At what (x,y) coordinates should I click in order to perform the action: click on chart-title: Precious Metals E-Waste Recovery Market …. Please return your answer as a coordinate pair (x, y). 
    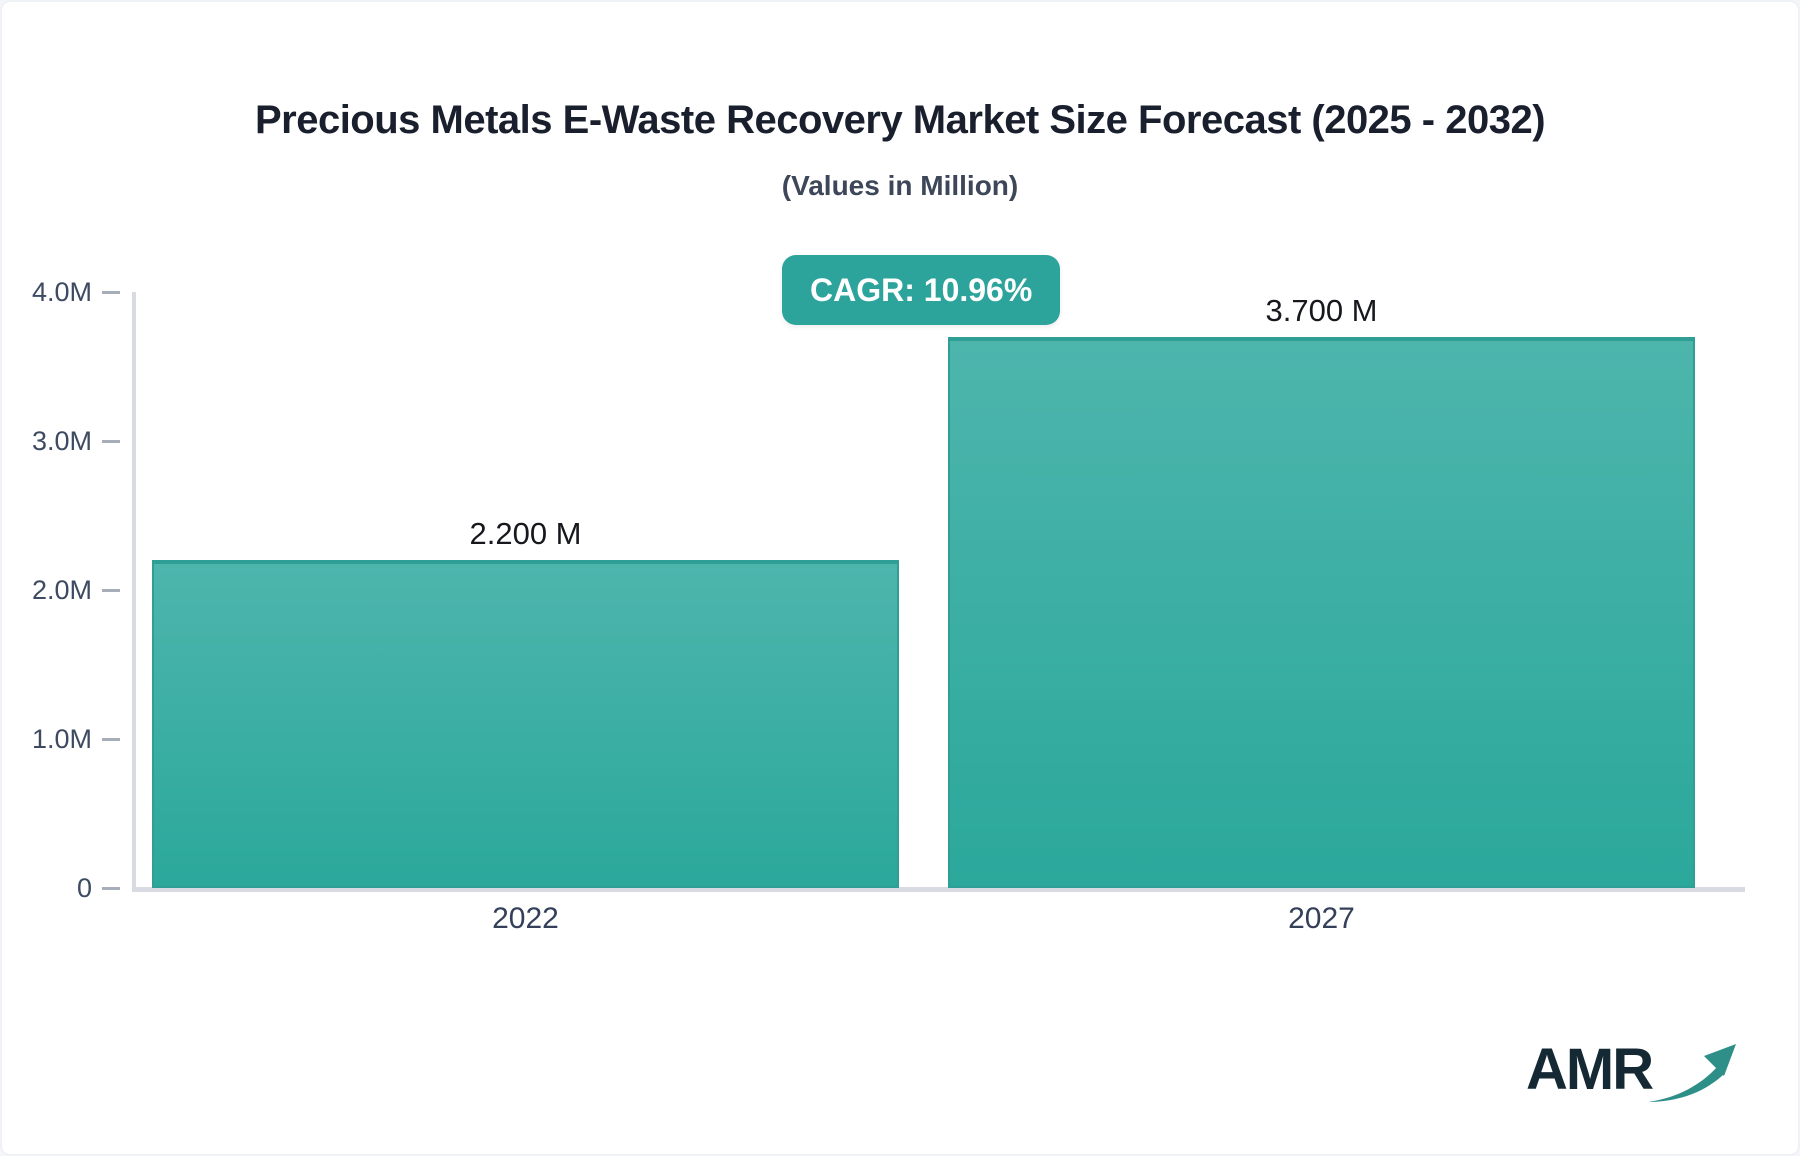
    Looking at the image, I should click on (900, 120).